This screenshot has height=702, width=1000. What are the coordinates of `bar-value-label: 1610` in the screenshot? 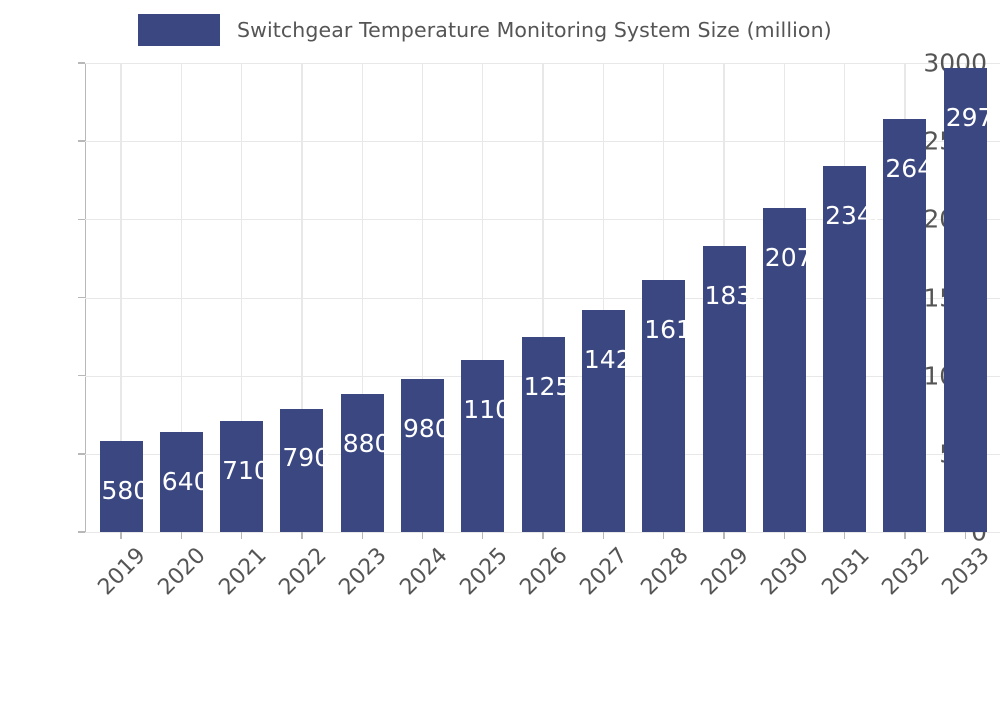 It's located at (676, 330).